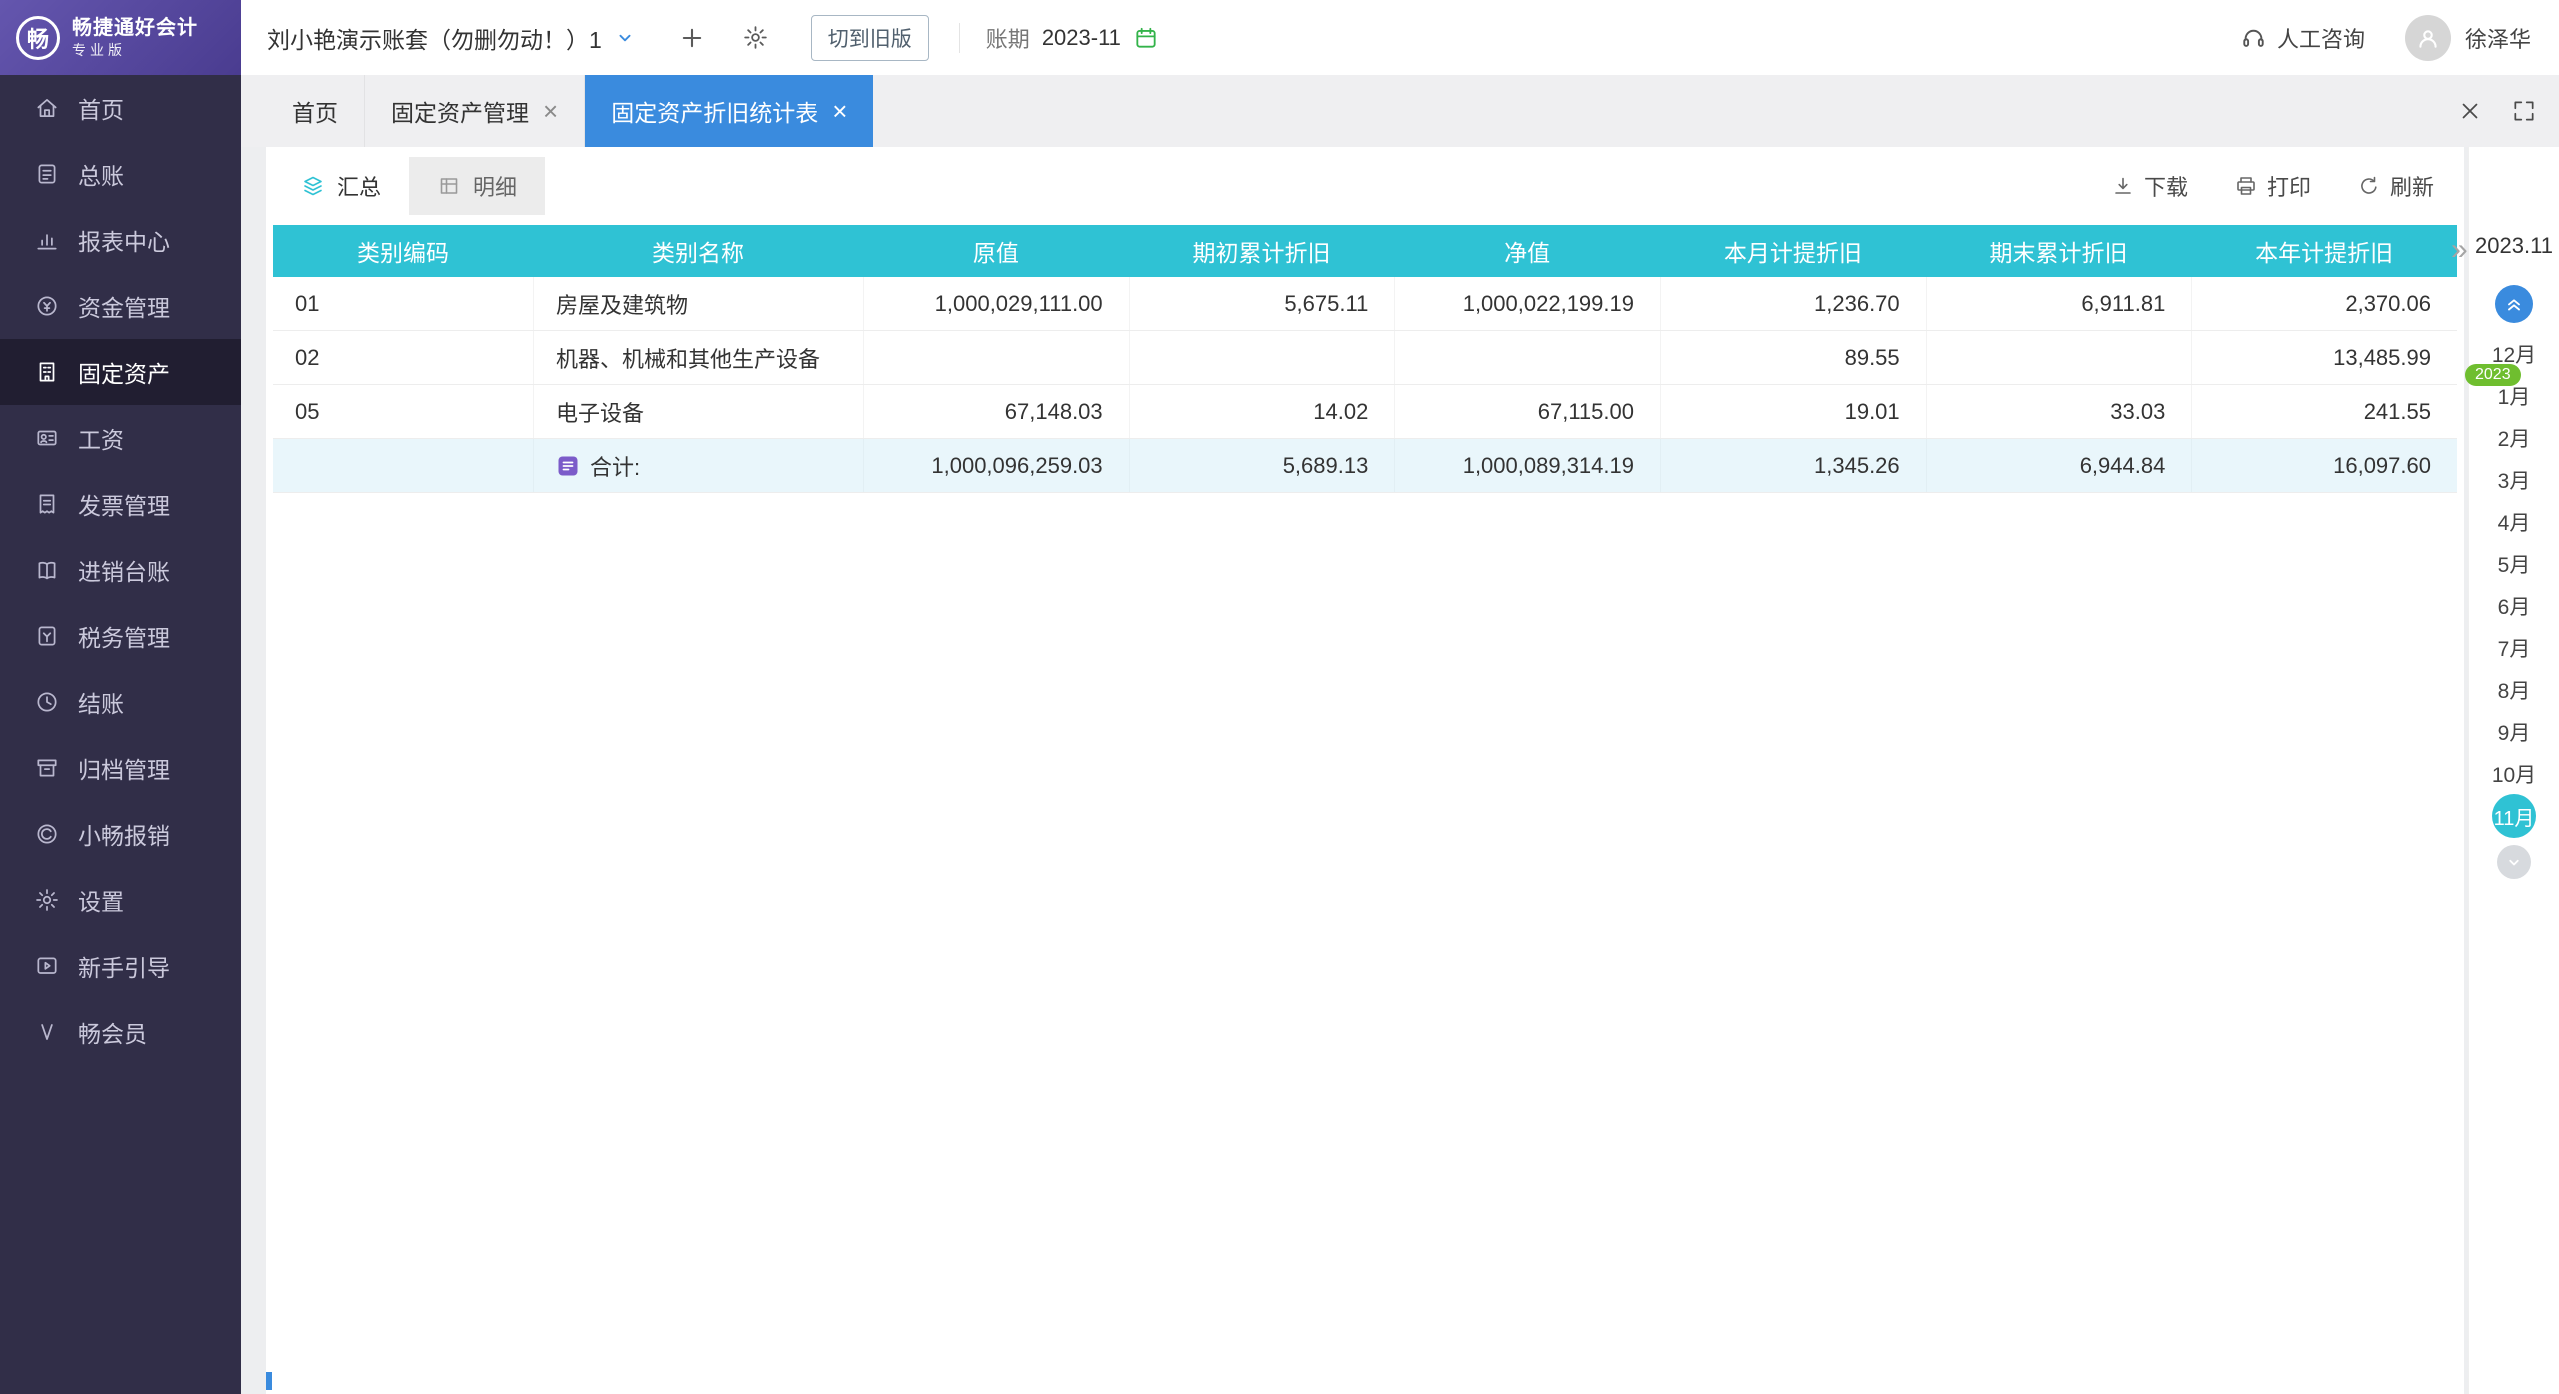 This screenshot has height=1394, width=2559. Describe the element at coordinates (2058, 465) in the screenshot. I see `table-cell: 6,944.84` at that location.